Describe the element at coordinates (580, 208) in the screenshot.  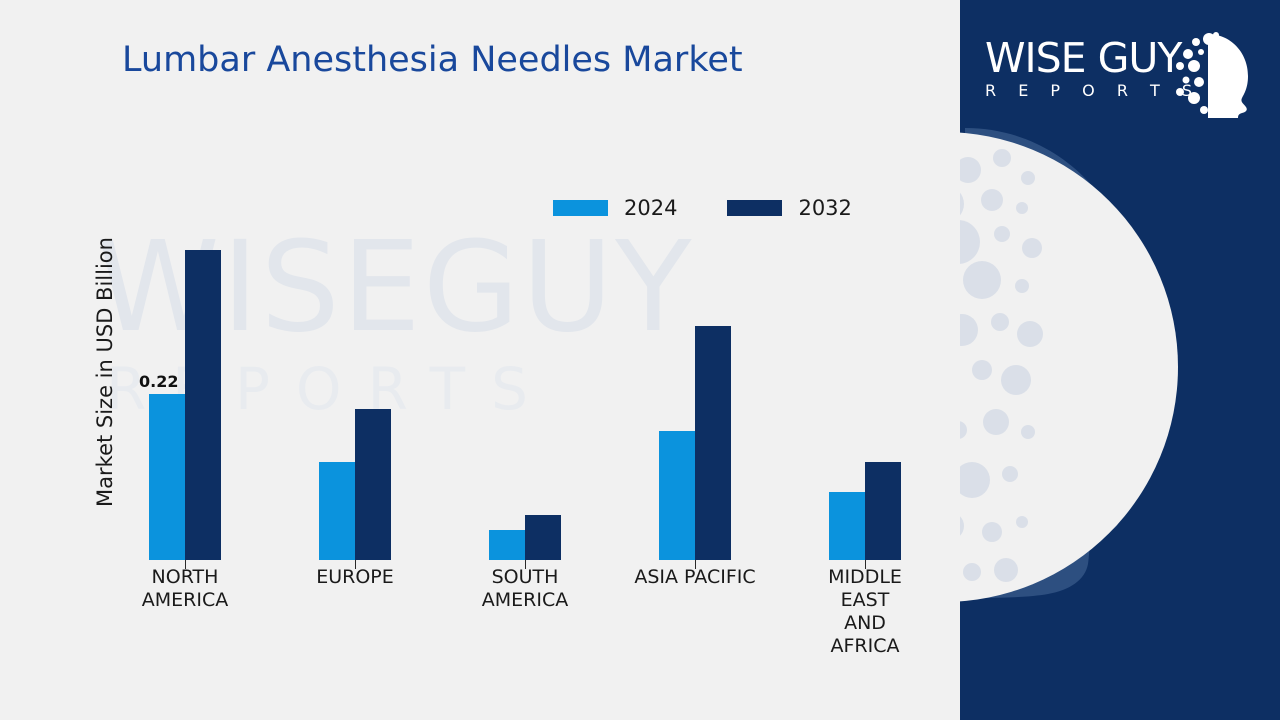
I see `legend-swatch-2024` at that location.